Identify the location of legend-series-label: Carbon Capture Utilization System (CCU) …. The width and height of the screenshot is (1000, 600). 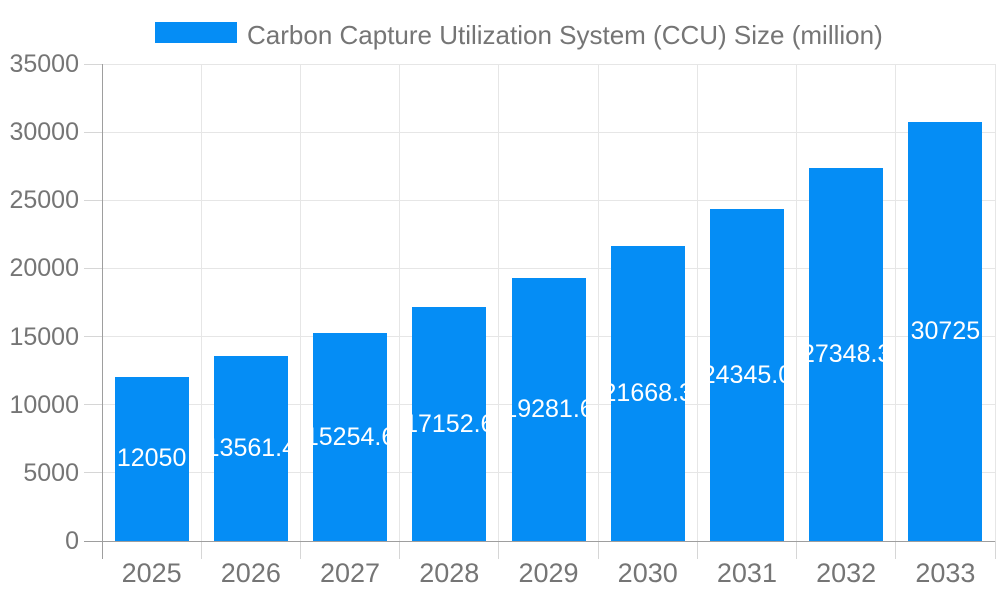
(565, 35).